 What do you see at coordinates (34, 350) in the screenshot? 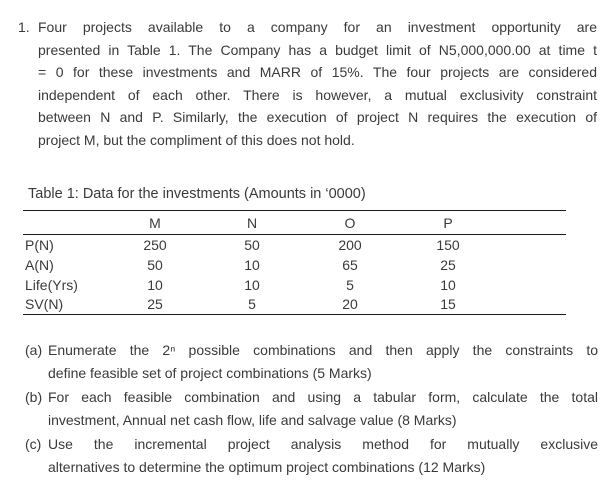
I see `question-a-marker: (a)` at bounding box center [34, 350].